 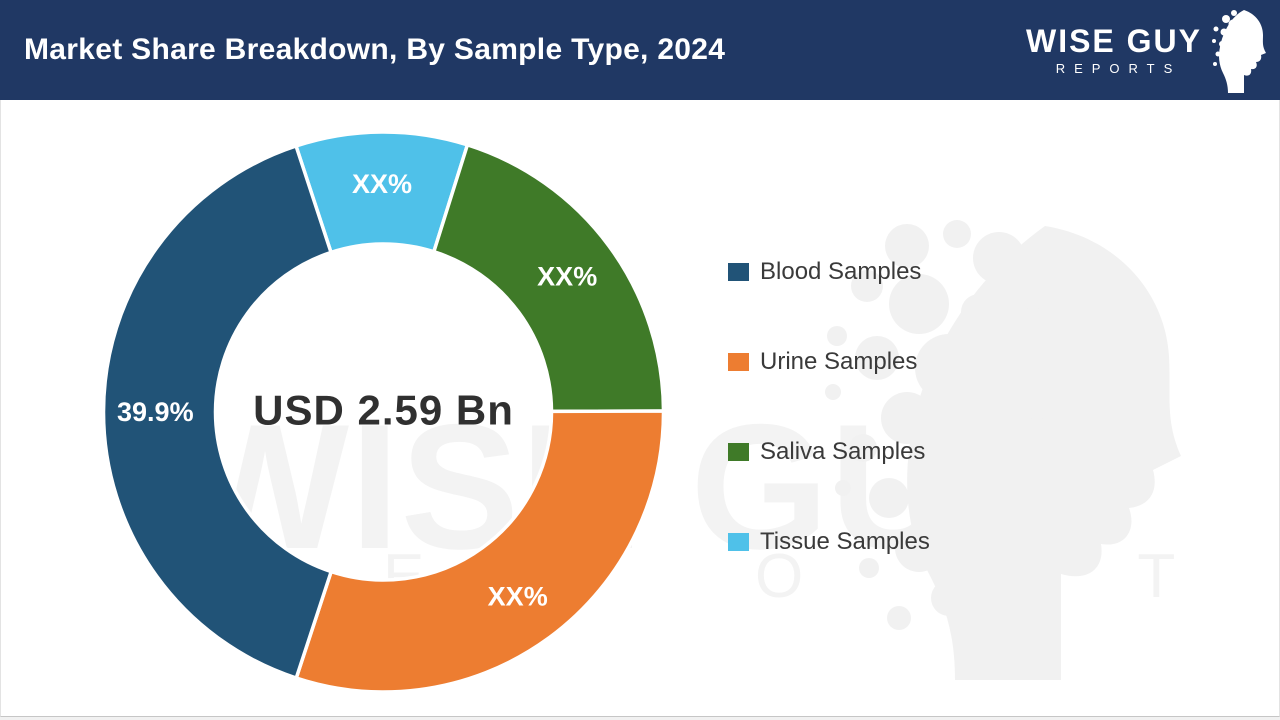 What do you see at coordinates (155, 412) in the screenshot?
I see `slice-label: 39.9%` at bounding box center [155, 412].